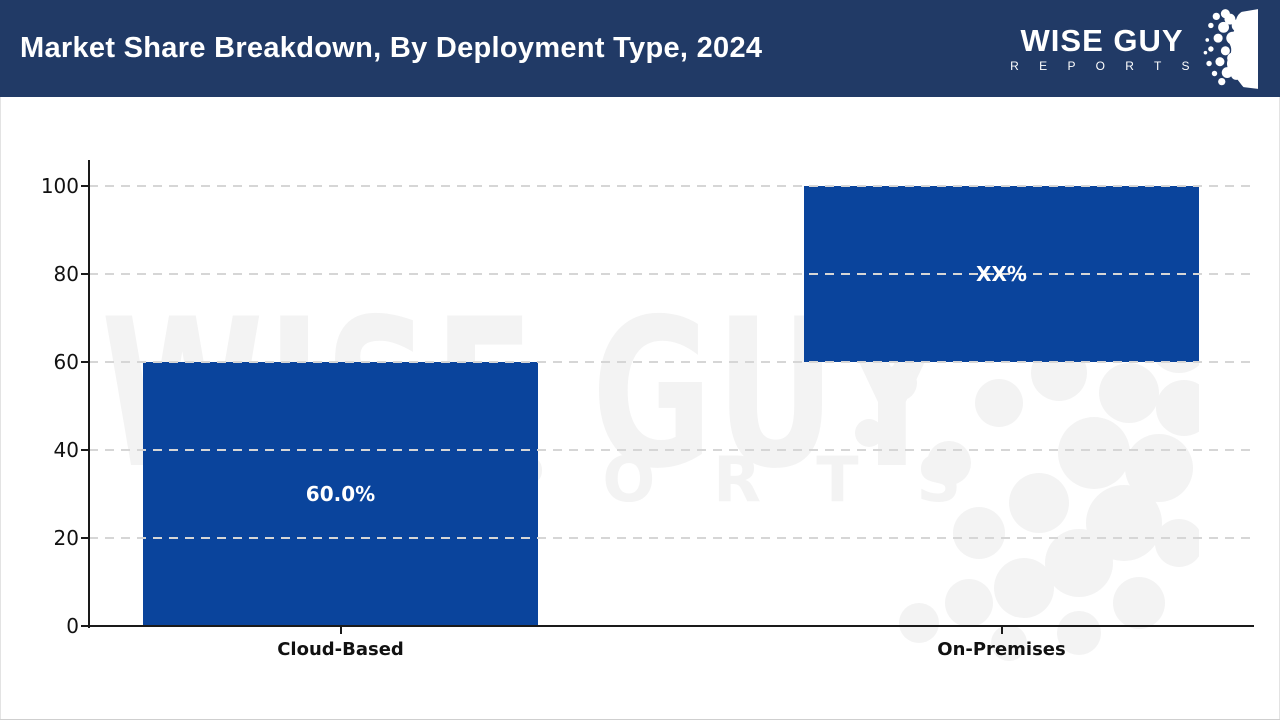 This screenshot has height=720, width=1280. I want to click on logo-title-text: WISE GUY, so click(1102, 40).